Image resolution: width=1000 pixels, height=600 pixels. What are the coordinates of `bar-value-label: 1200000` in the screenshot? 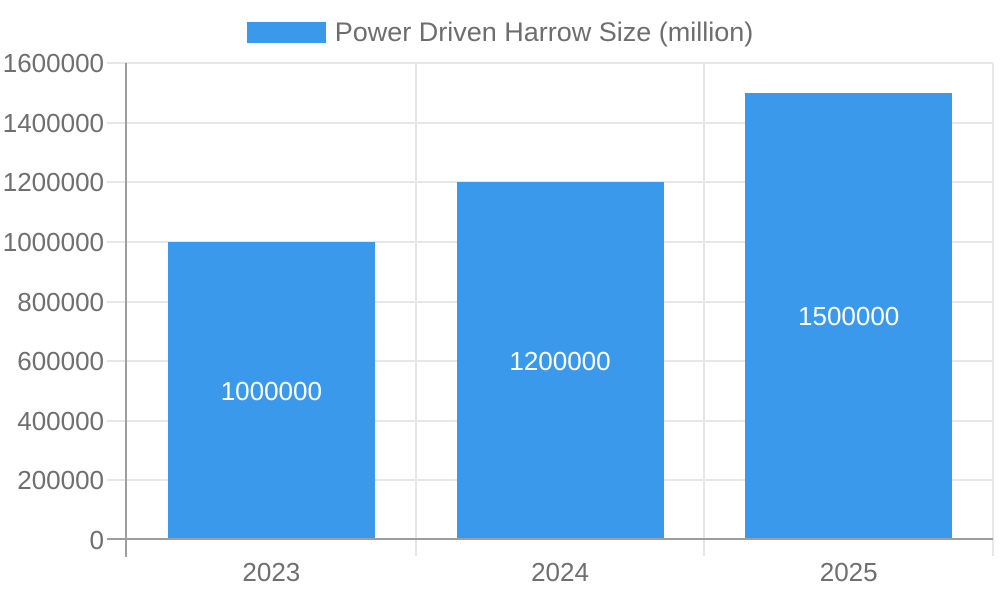 It's located at (560, 361).